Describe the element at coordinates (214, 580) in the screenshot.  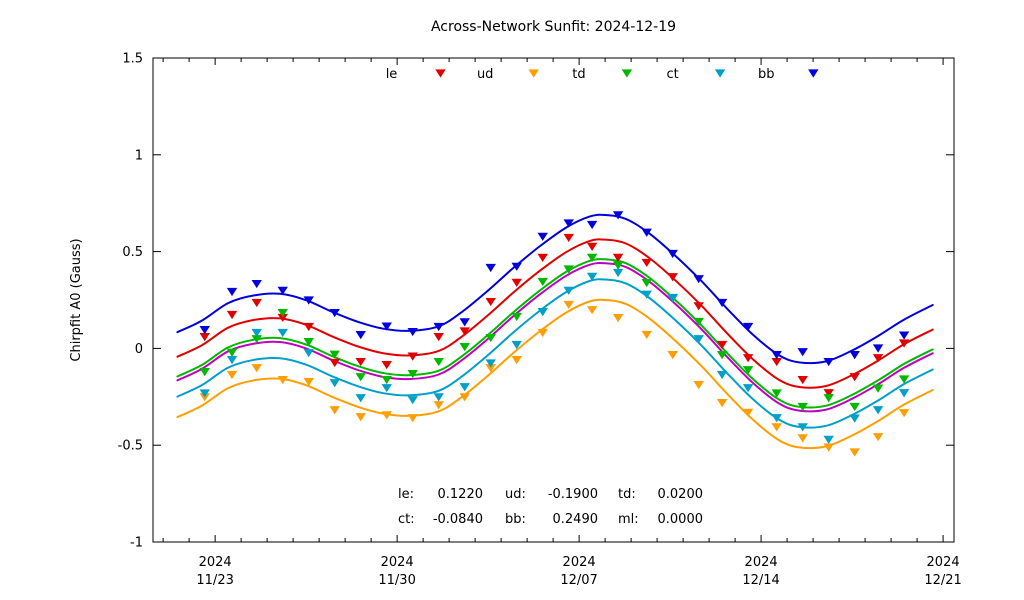
I see `x-tick-label-date: 11/23` at that location.